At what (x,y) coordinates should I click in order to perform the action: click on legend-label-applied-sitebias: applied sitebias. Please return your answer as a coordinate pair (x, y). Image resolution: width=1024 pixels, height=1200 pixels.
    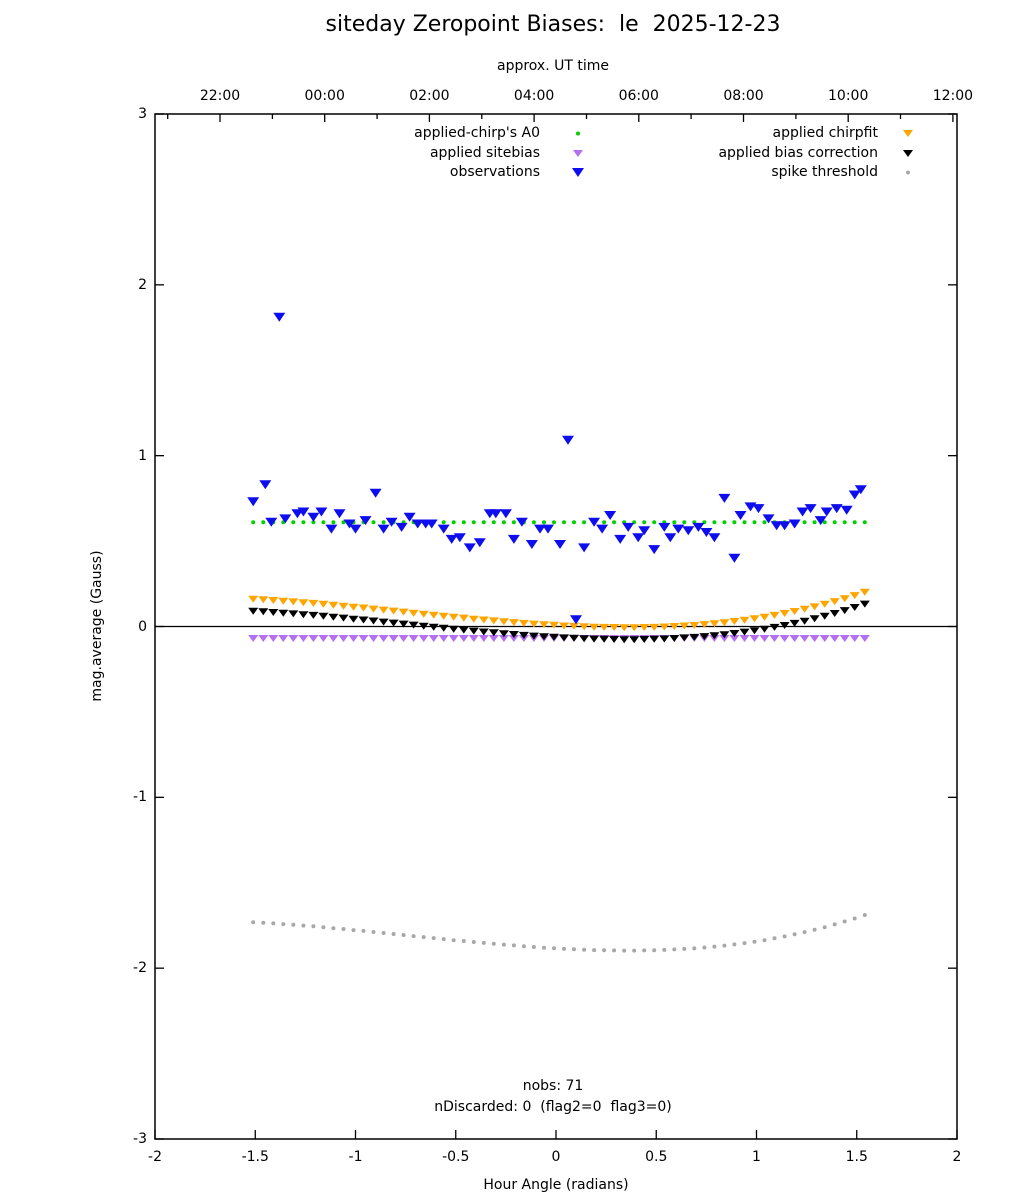
    Looking at the image, I should click on (484, 153).